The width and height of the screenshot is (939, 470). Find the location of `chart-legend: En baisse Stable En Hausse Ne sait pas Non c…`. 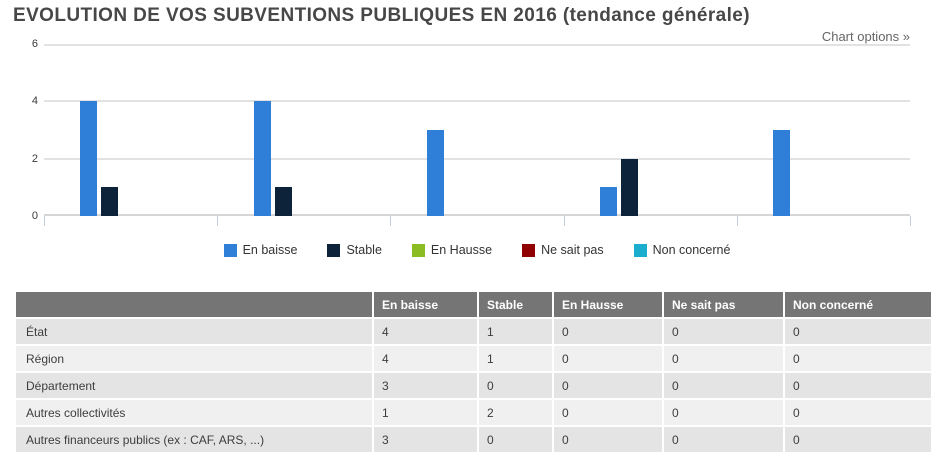

chart-legend: En baisse Stable En Hausse Ne sait pas Non c… is located at coordinates (477, 250).